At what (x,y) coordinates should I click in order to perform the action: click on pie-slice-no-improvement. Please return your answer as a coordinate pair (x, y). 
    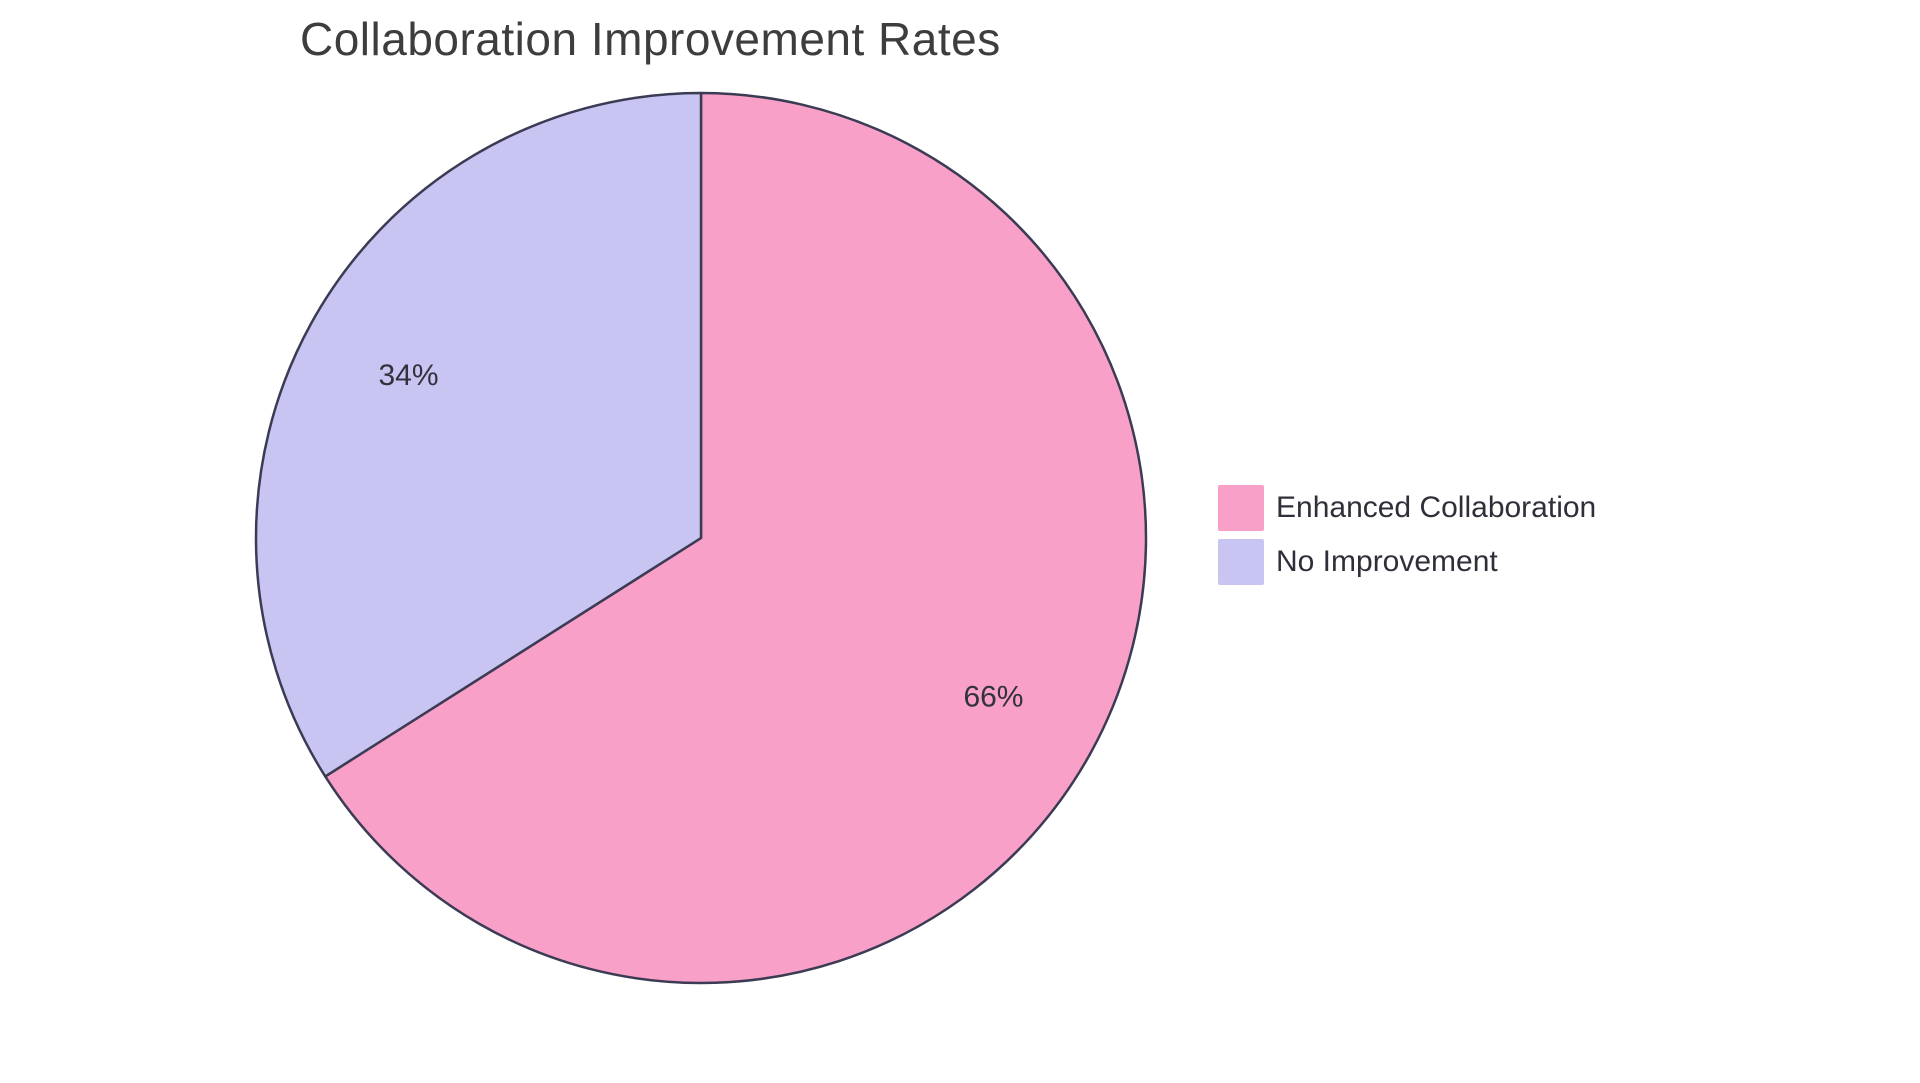
    Looking at the image, I should click on (478, 434).